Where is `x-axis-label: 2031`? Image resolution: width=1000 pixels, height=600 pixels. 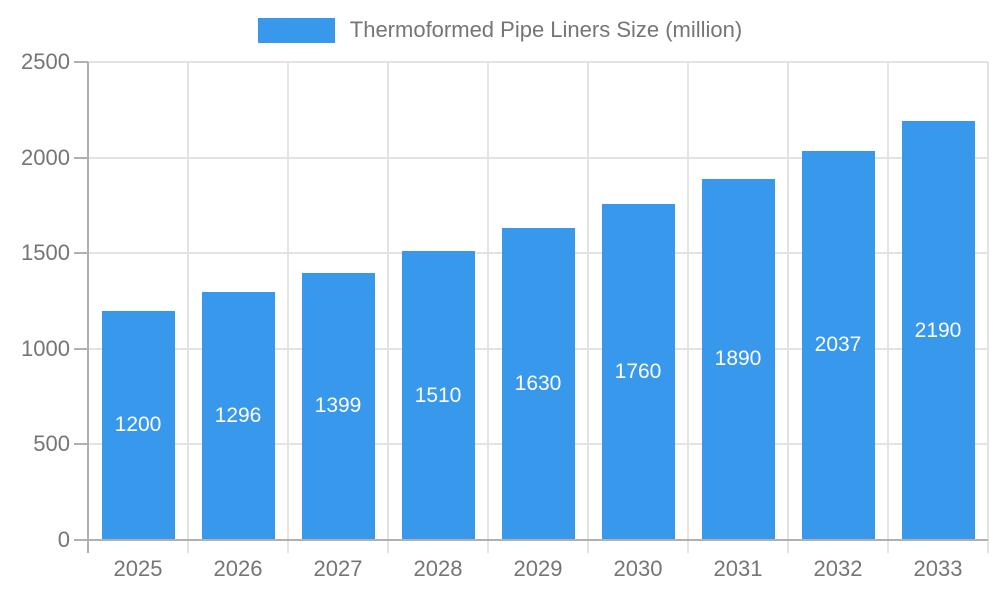
x-axis-label: 2031 is located at coordinates (738, 568).